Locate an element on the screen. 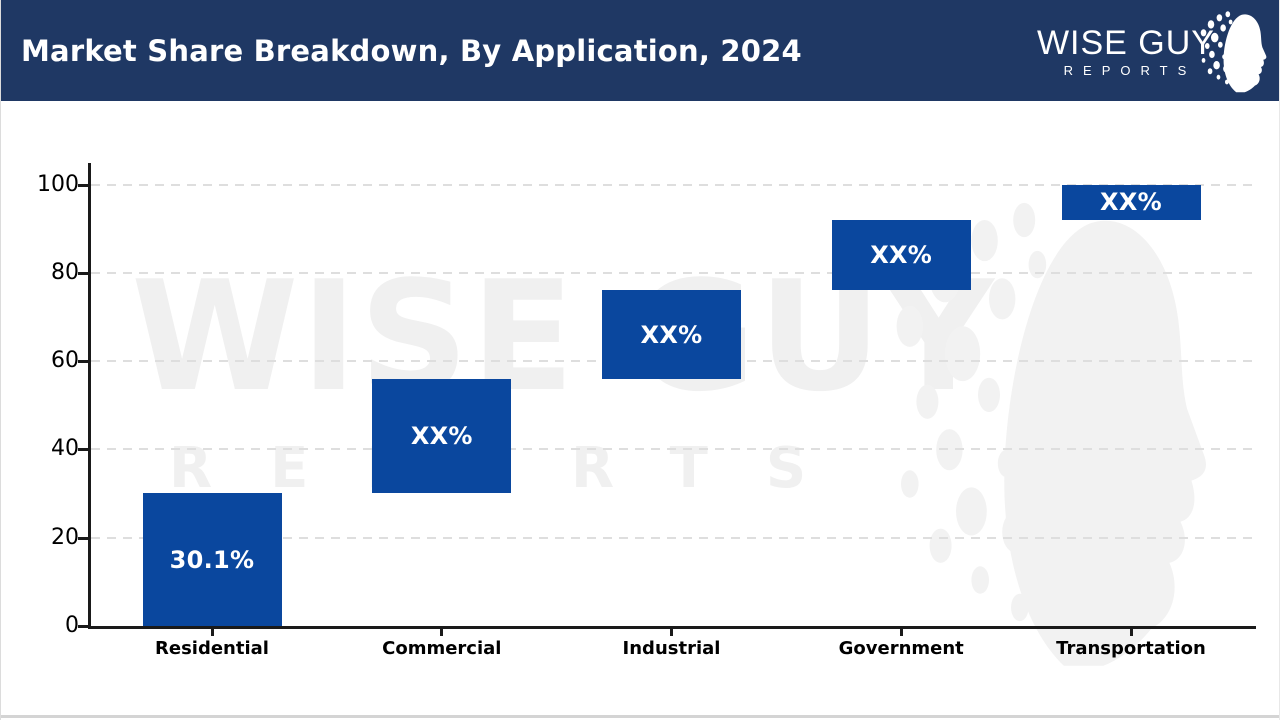 The width and height of the screenshot is (1280, 720). bottom-border is located at coordinates (640, 716).